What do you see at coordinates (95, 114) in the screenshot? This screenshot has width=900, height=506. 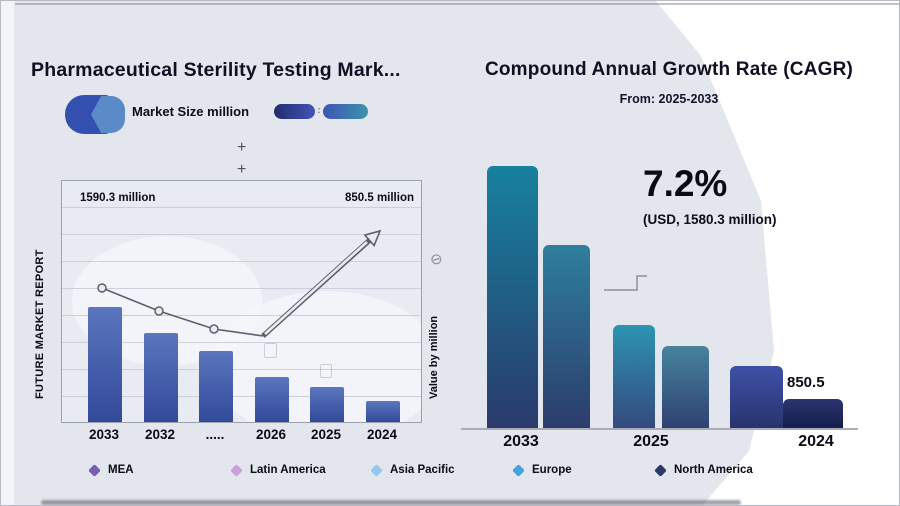 I see `database-cylinder-icon` at bounding box center [95, 114].